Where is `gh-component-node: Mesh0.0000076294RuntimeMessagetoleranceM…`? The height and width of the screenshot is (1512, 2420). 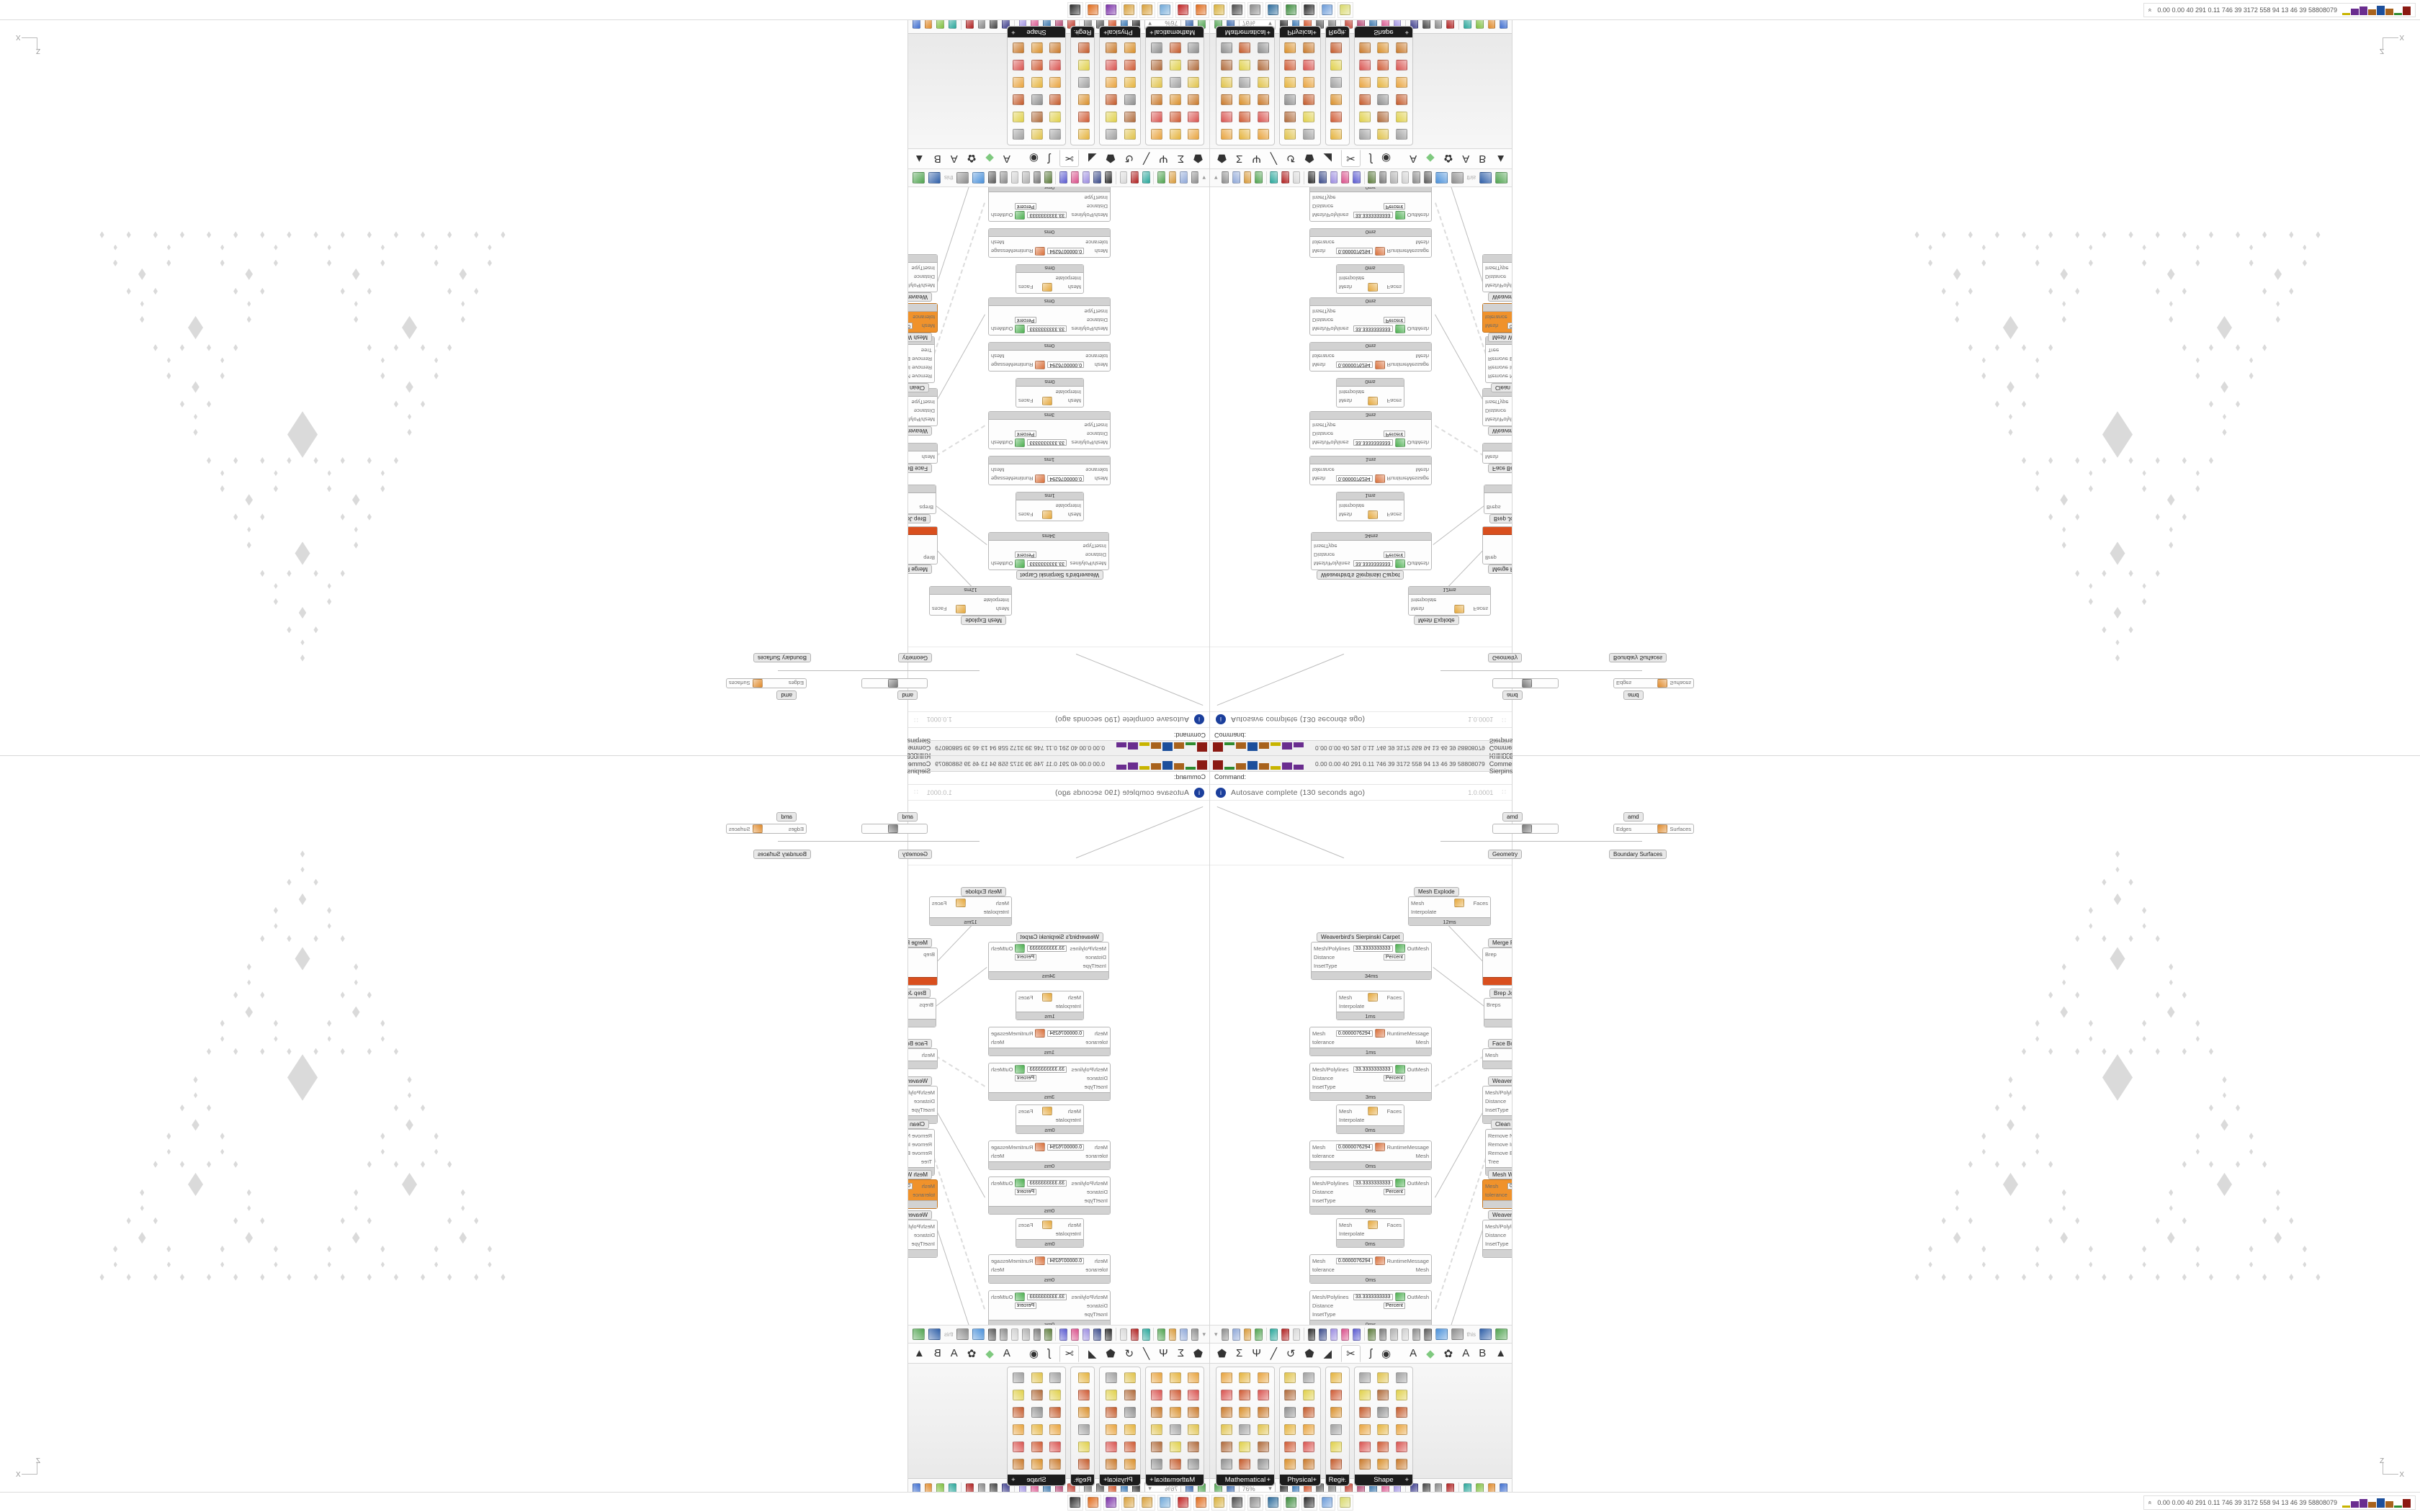 gh-component-node: Mesh0.0000076294RuntimeMessagetoleranceM… is located at coordinates (923, 318).